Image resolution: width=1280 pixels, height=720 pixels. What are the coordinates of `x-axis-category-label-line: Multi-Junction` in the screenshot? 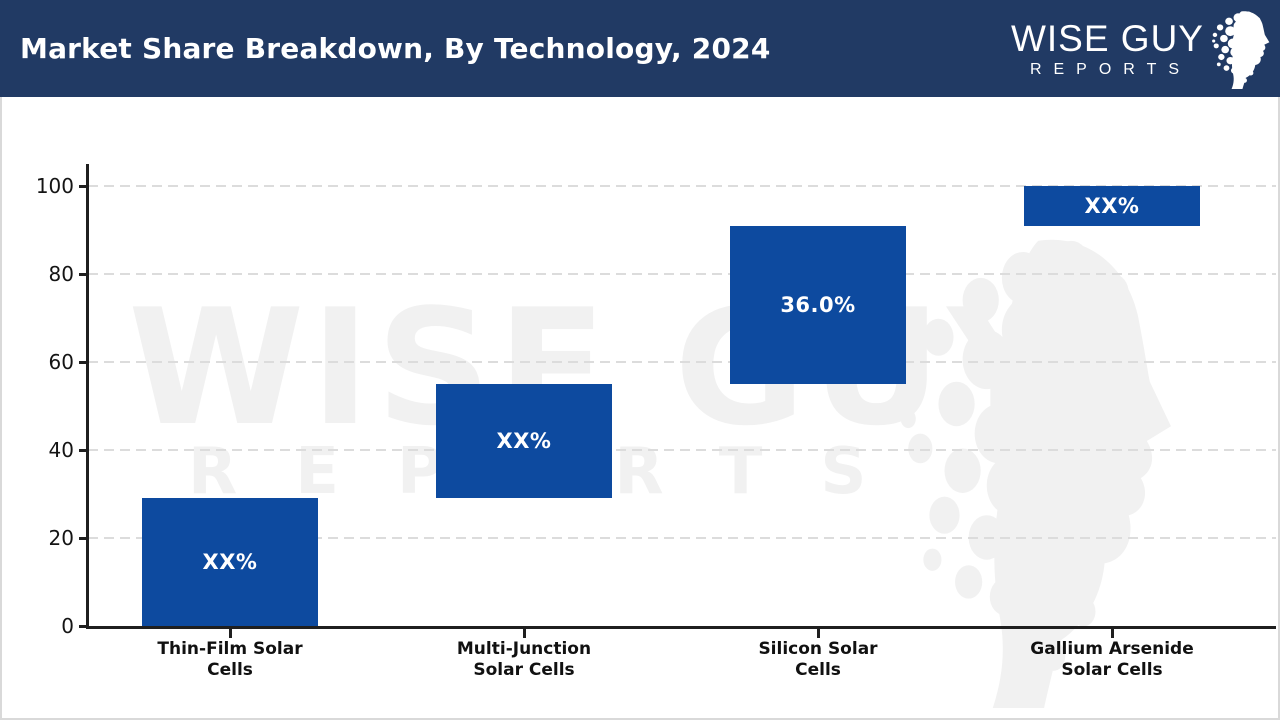 It's located at (524, 649).